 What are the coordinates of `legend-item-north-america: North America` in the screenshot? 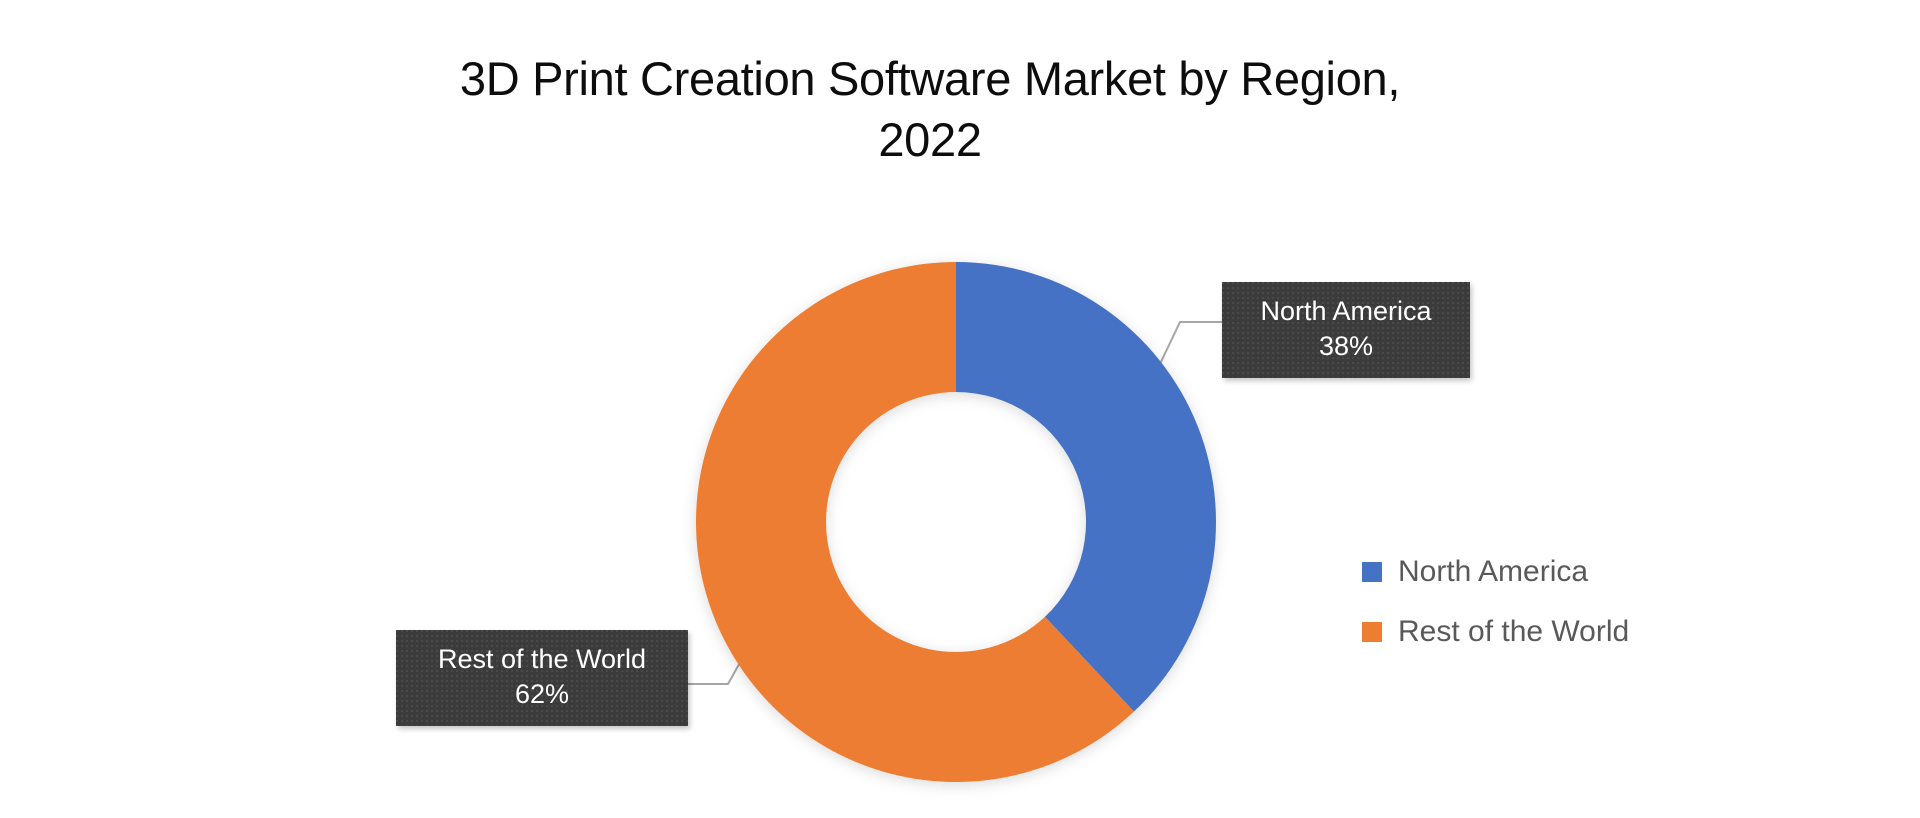 It's located at (1512, 572).